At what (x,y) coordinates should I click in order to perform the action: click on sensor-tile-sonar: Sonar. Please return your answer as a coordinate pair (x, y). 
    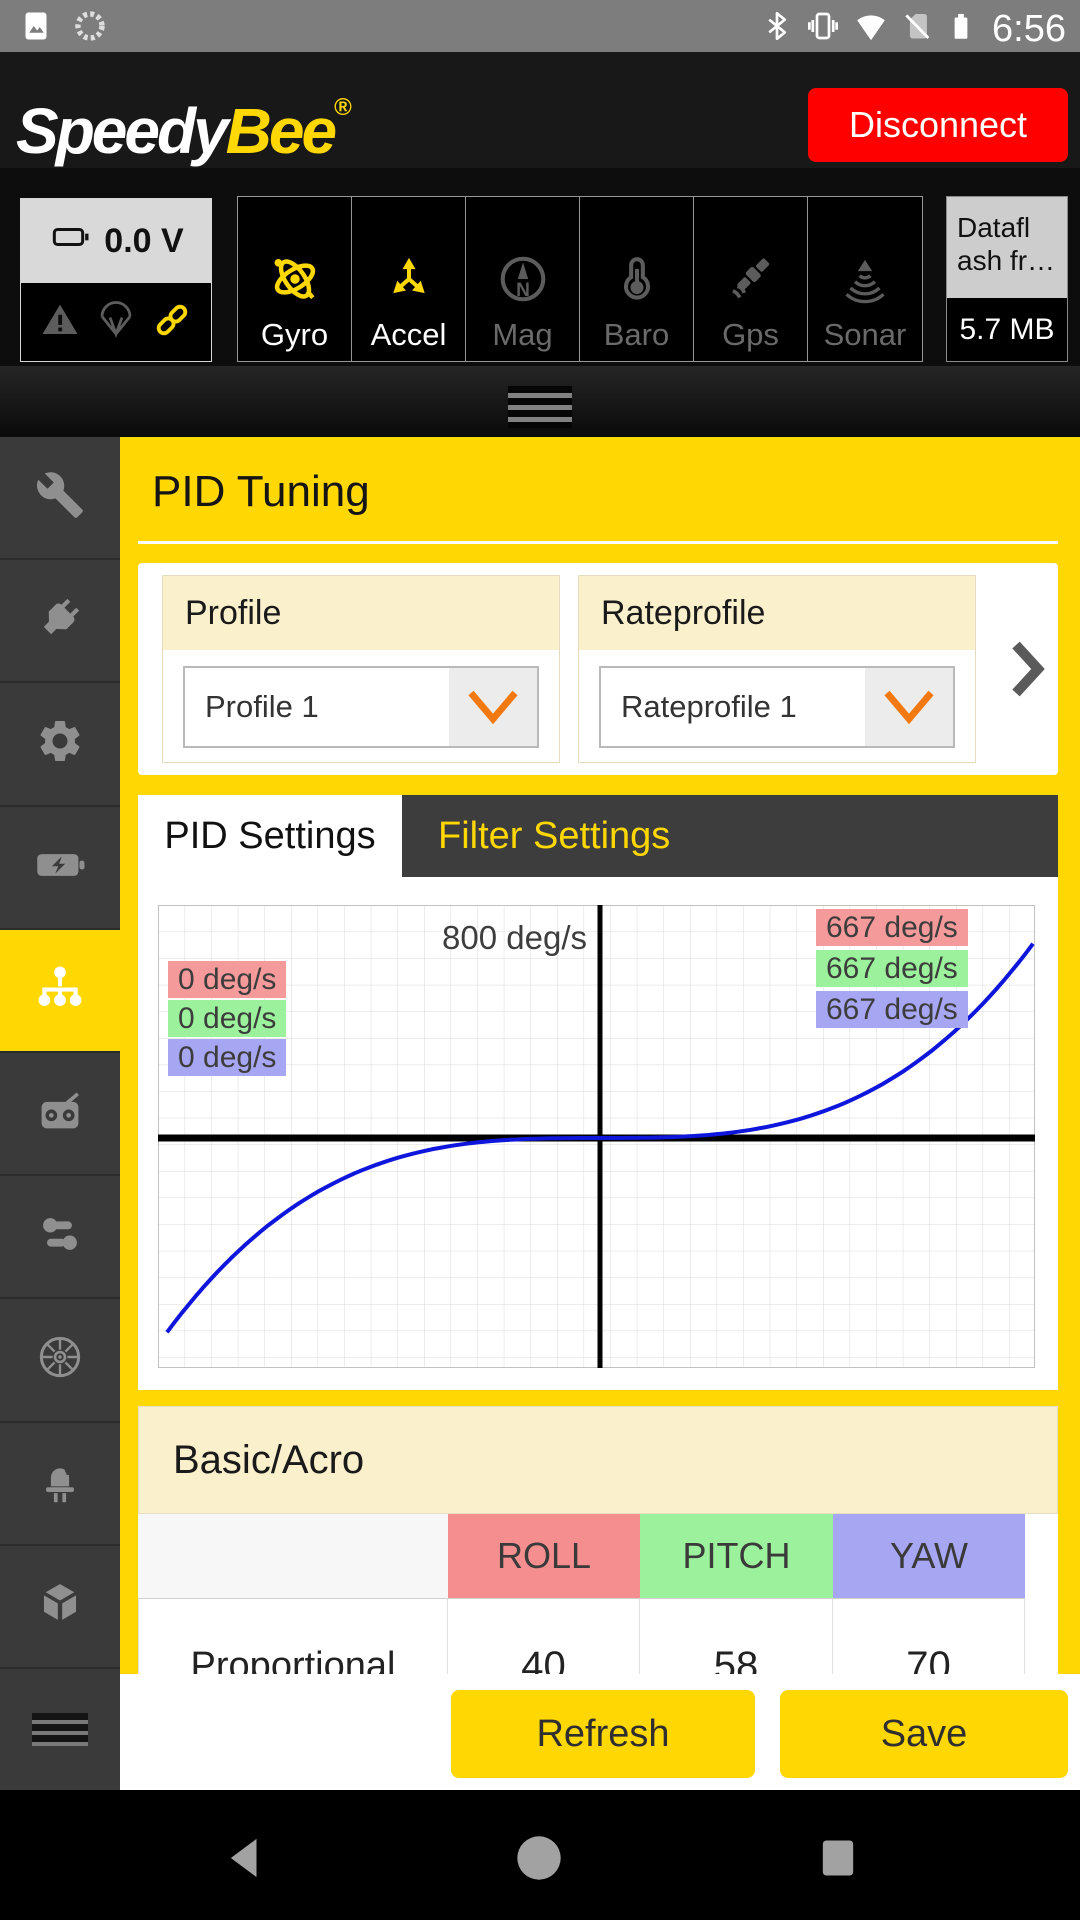
    Looking at the image, I should click on (865, 279).